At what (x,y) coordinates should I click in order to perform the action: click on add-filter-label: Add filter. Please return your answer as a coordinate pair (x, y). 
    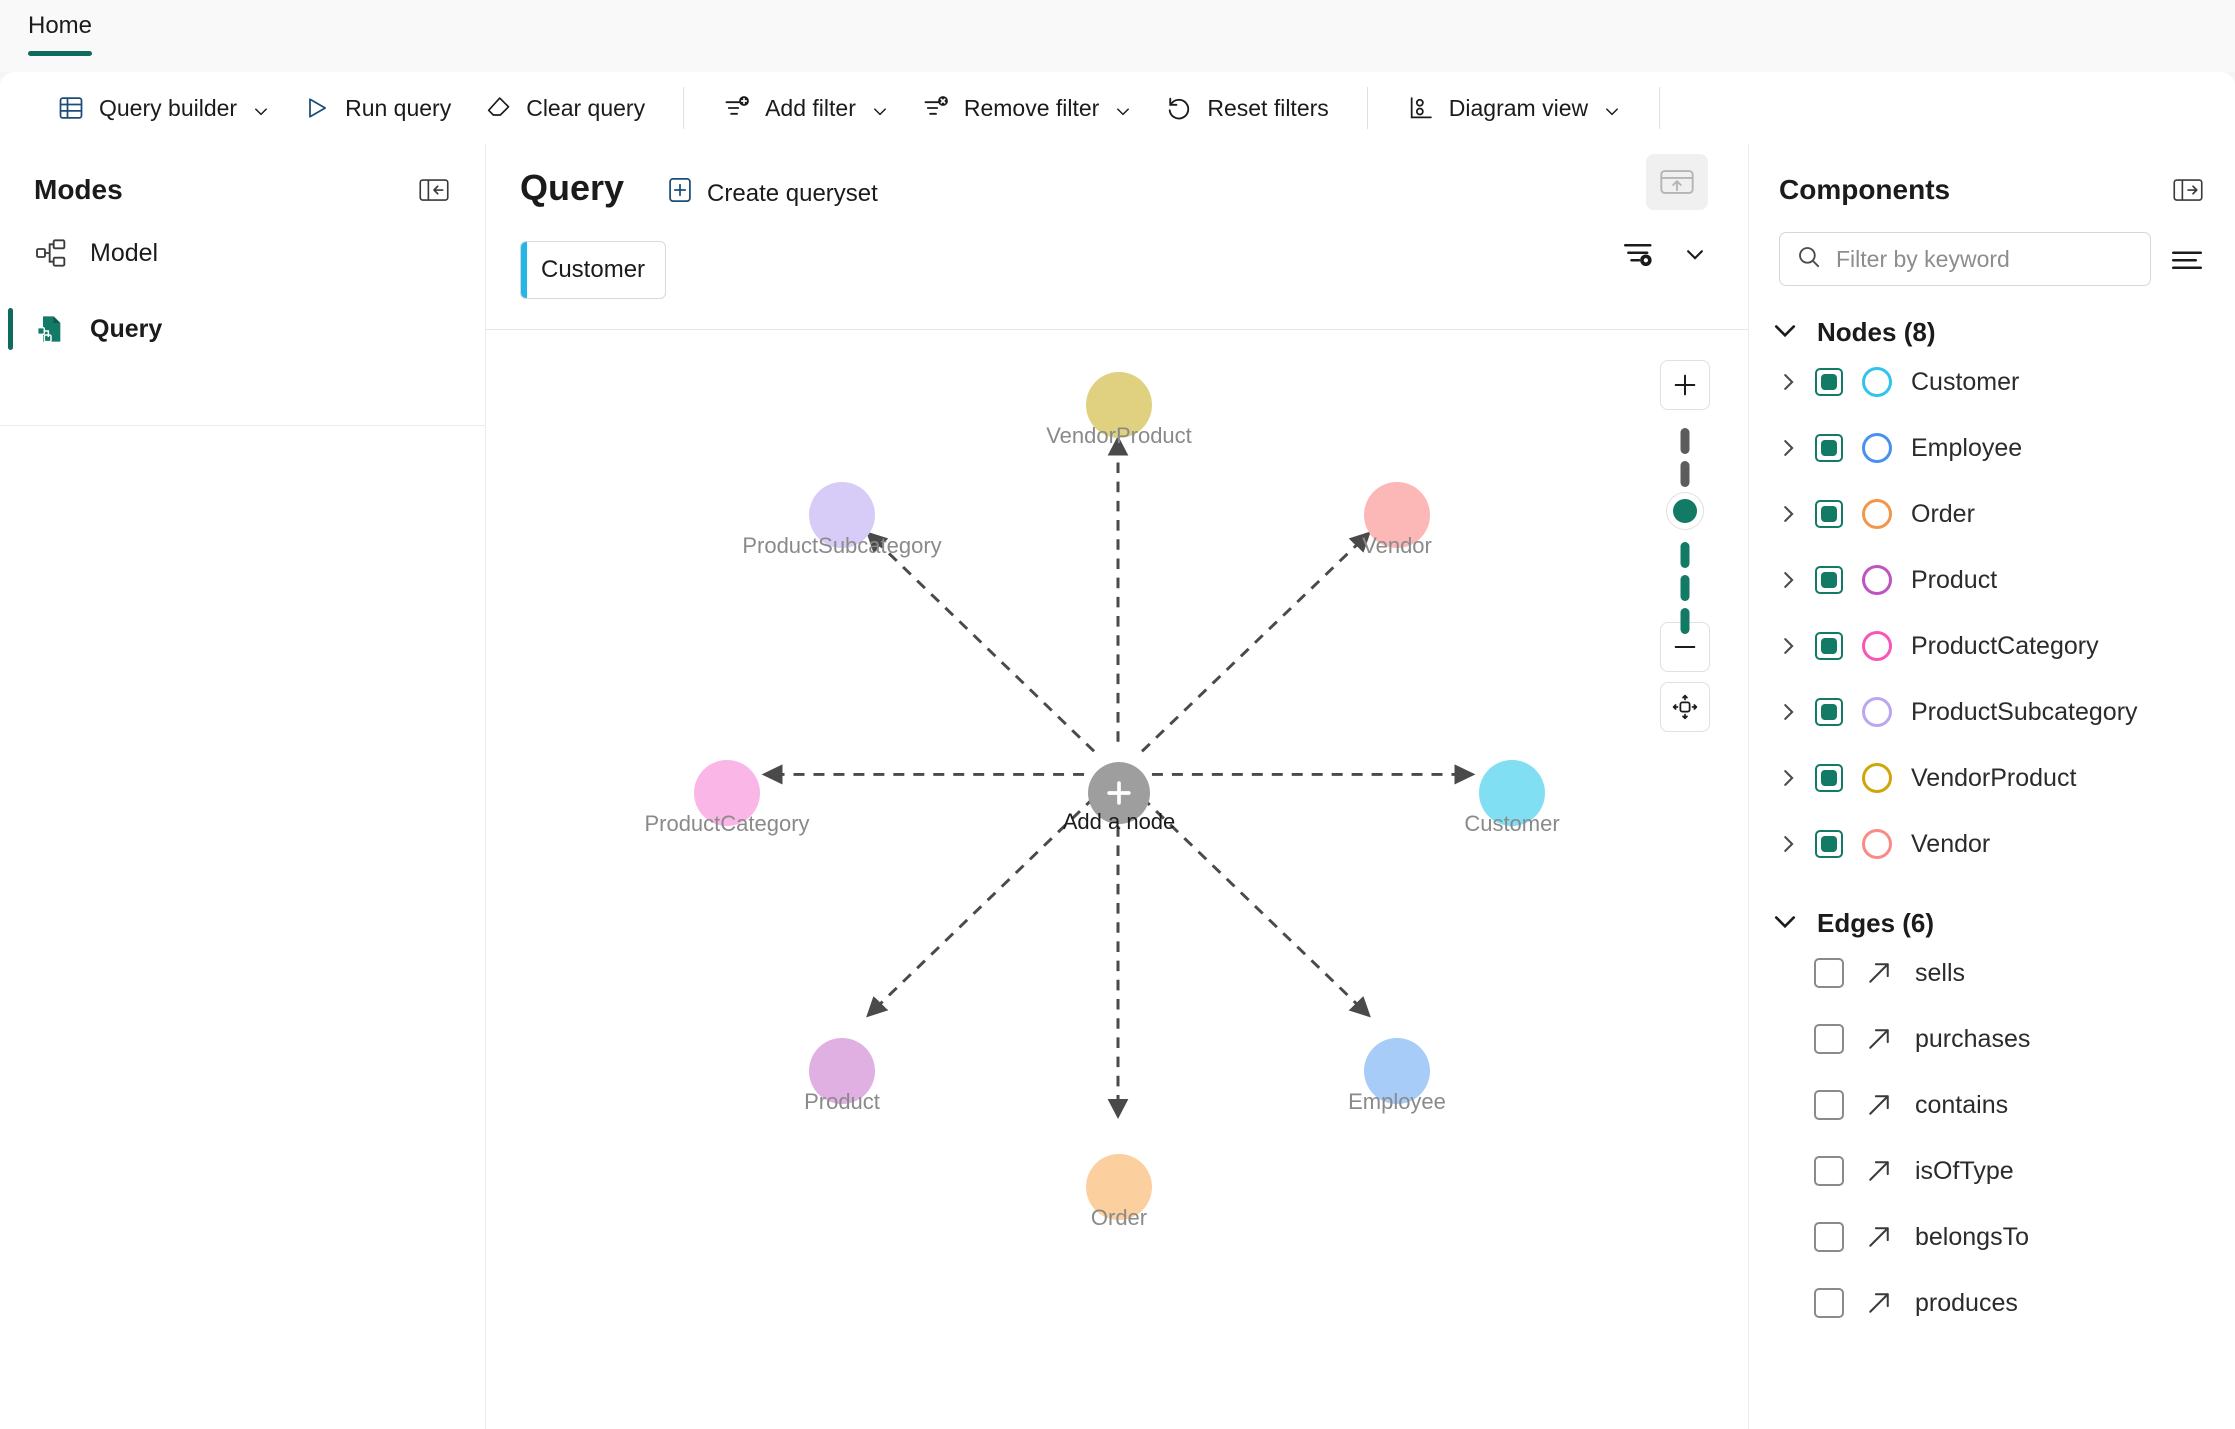
    Looking at the image, I should click on (810, 107).